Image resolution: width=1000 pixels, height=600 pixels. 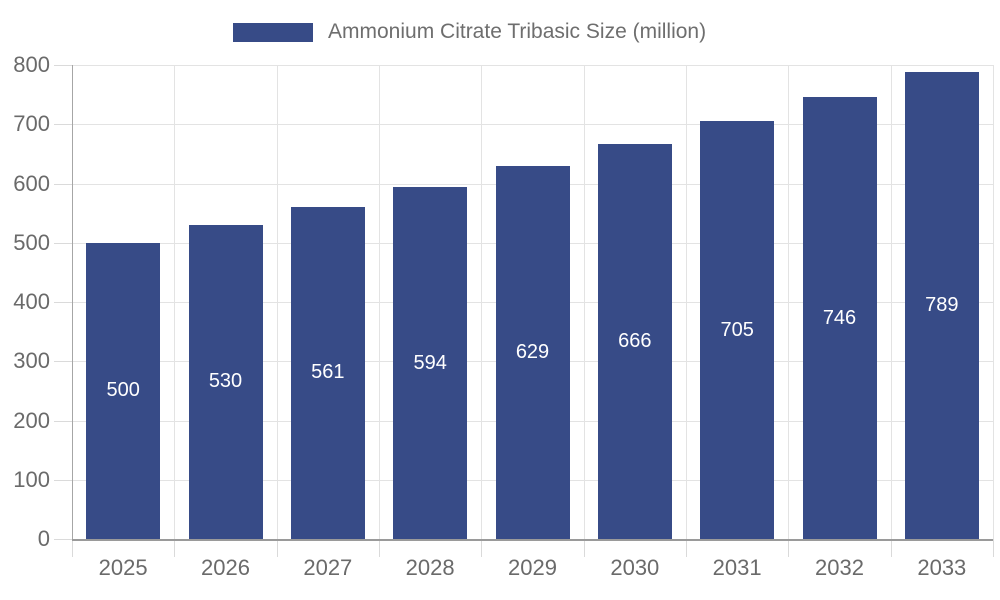 I want to click on bar: 746, so click(x=839, y=318).